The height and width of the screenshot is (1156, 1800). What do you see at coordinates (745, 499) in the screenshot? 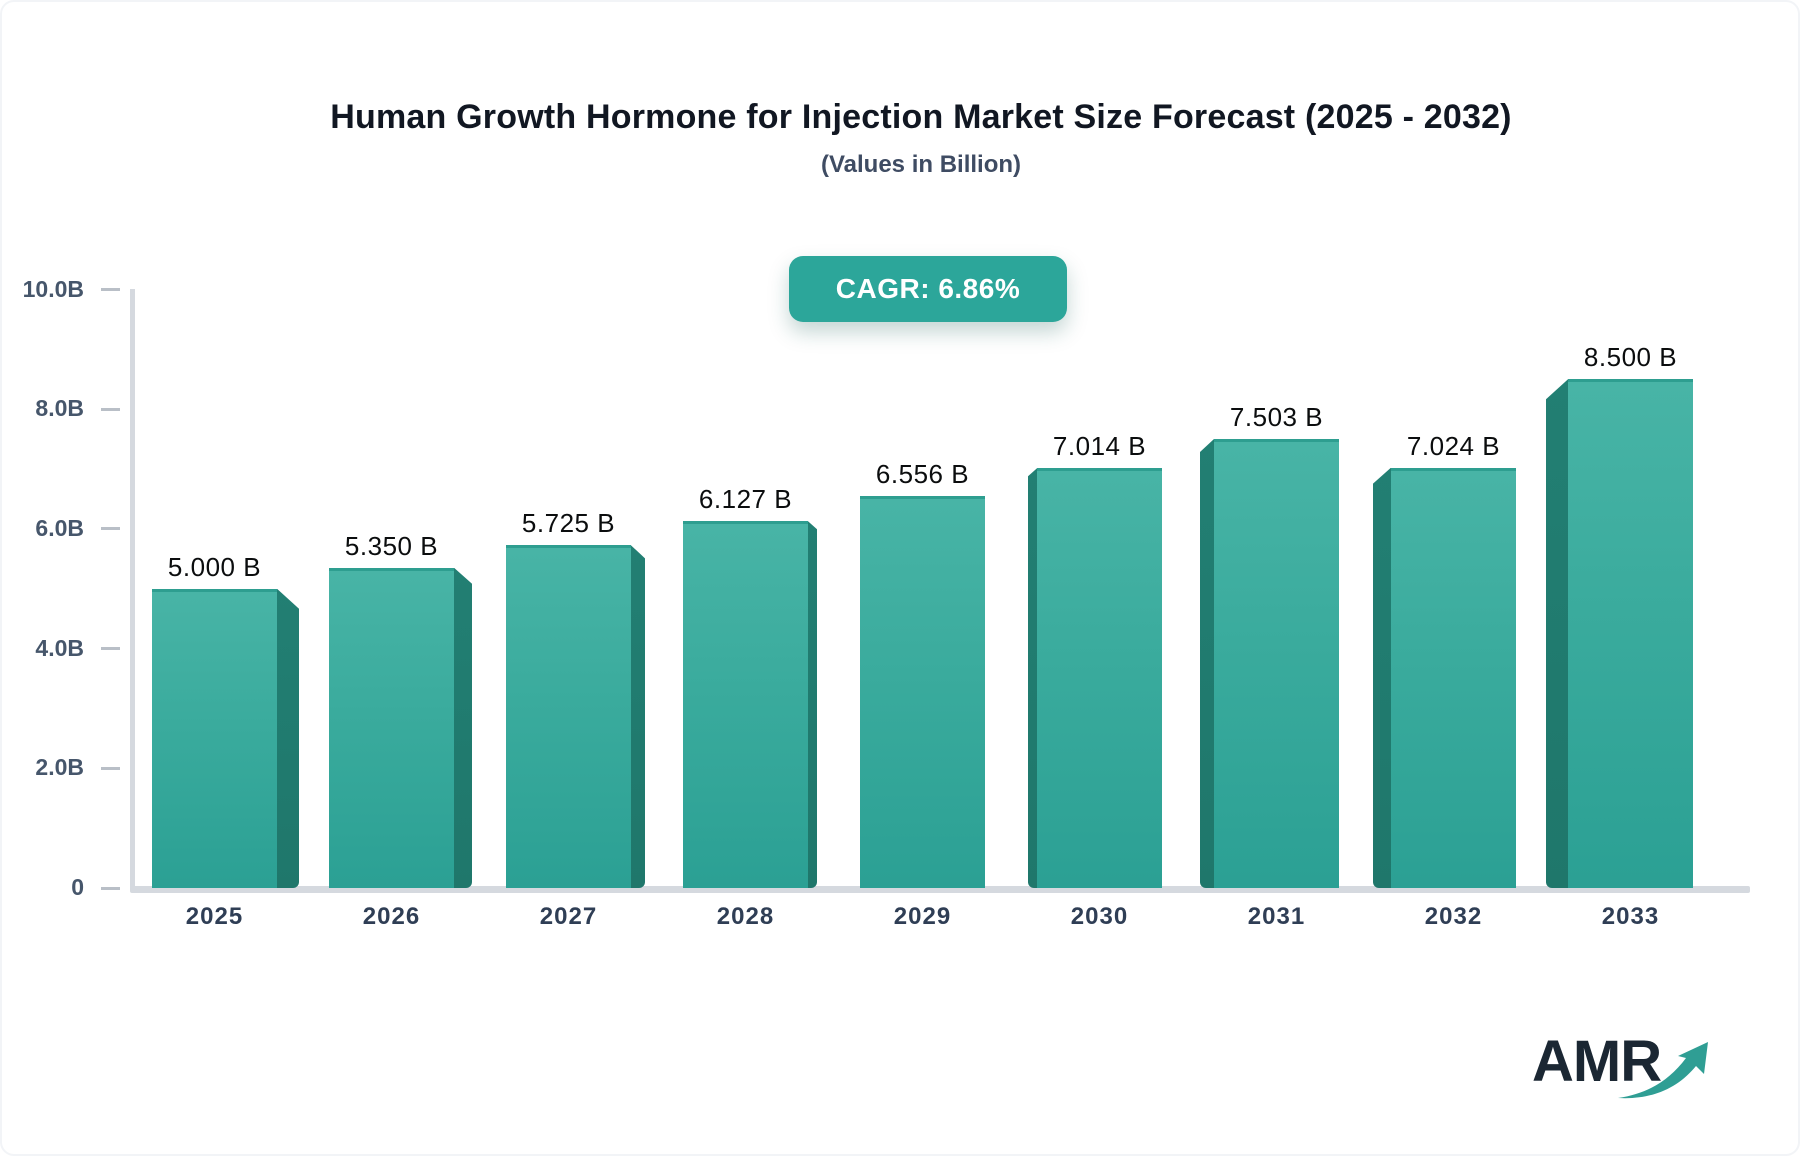
I see `bar-value-label-2028: 6.127 B` at bounding box center [745, 499].